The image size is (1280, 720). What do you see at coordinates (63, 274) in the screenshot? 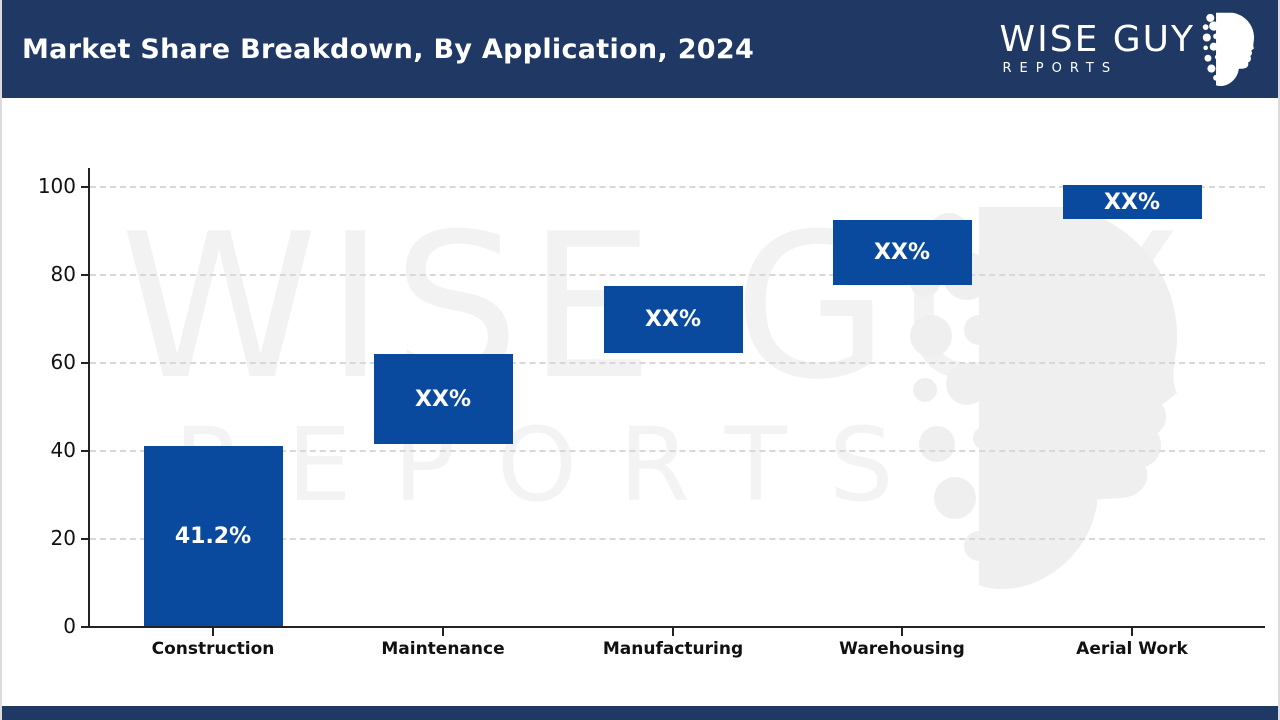
I see `y-tick-label: 80` at bounding box center [63, 274].